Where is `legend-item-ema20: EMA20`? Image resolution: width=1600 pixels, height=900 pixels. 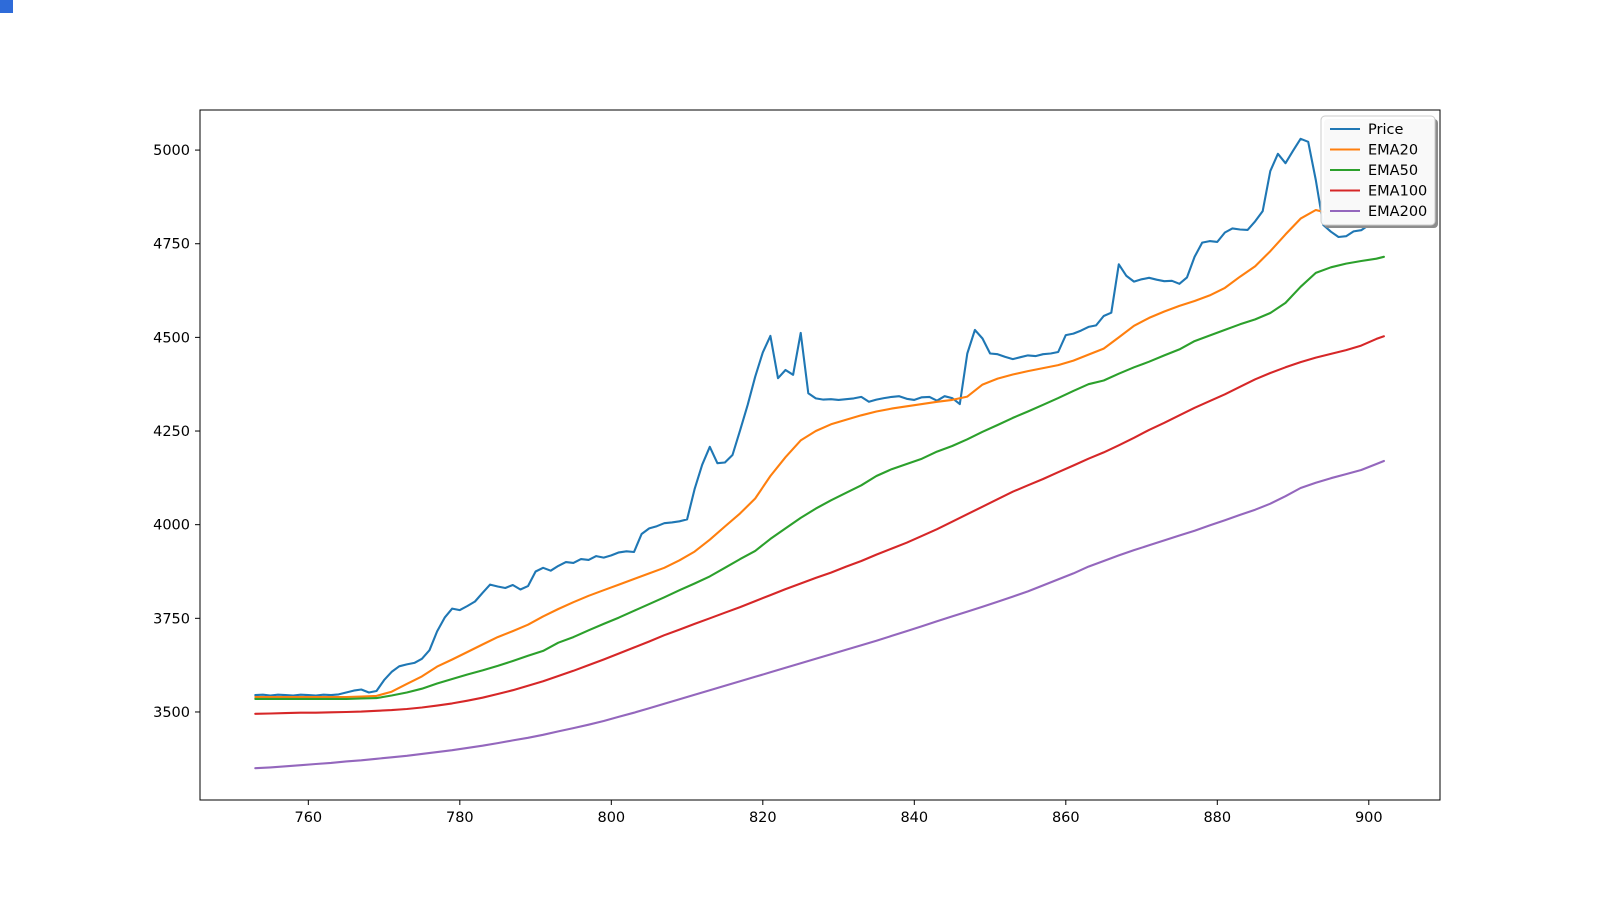
legend-item-ema20: EMA20 is located at coordinates (1374, 151).